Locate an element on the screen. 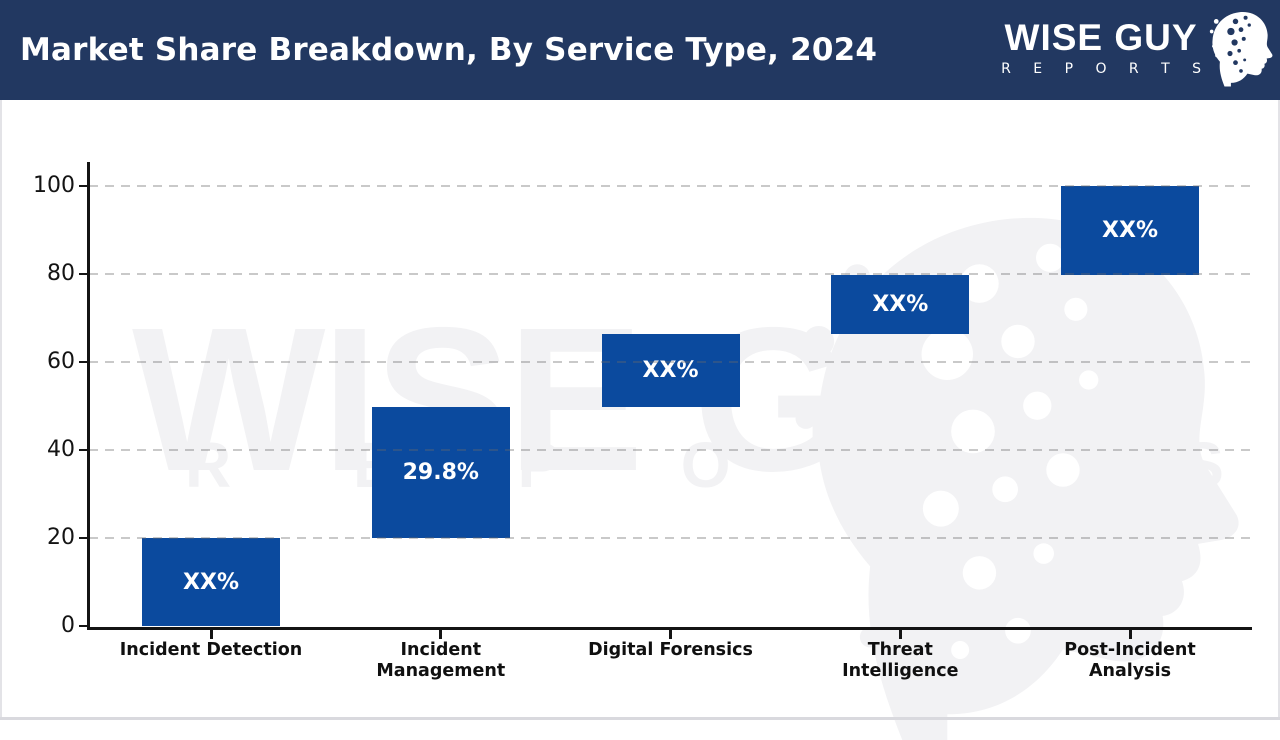 The height and width of the screenshot is (740, 1280). page-border-left is located at coordinates (1, 410).